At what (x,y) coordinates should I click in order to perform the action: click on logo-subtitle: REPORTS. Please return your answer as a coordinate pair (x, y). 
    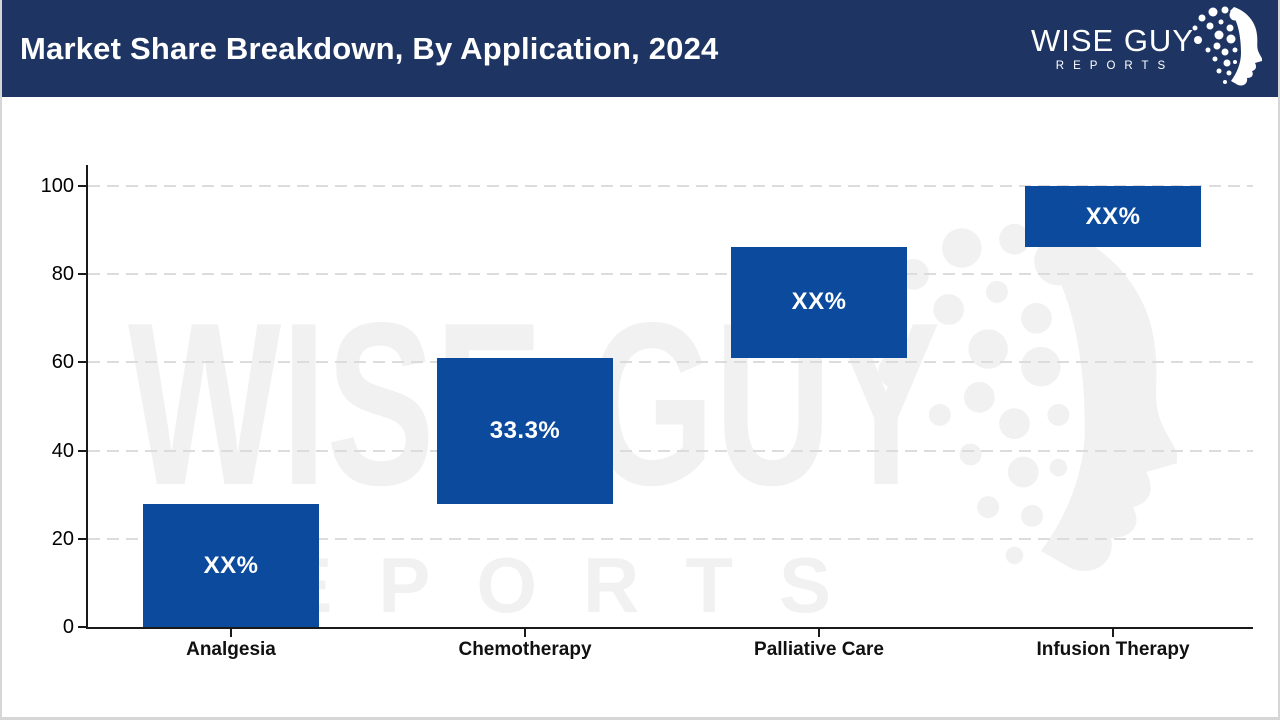
    Looking at the image, I should click on (1115, 66).